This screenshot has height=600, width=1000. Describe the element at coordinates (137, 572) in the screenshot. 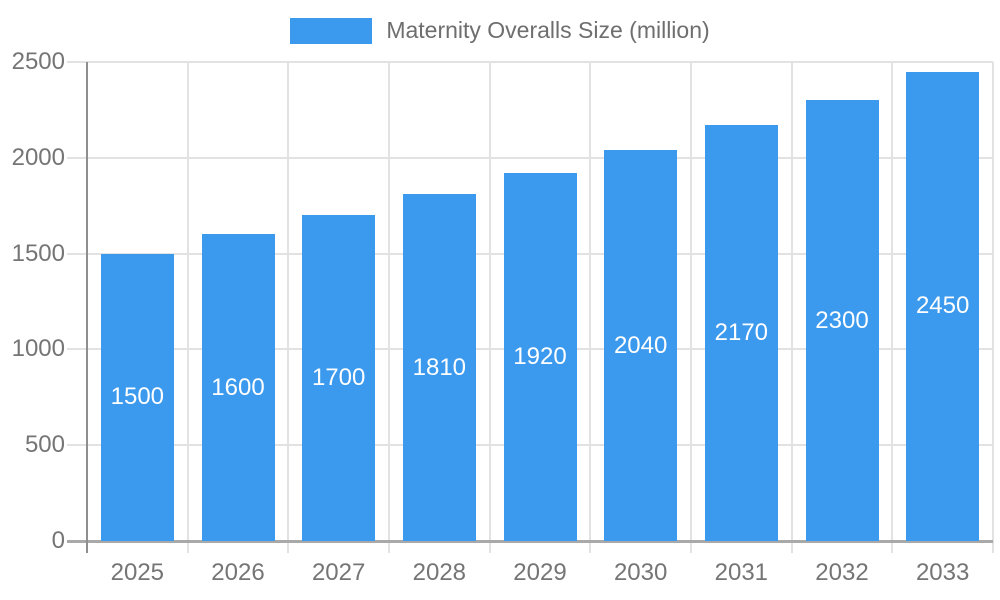

I see `x-tick-label-2025: 2025` at that location.